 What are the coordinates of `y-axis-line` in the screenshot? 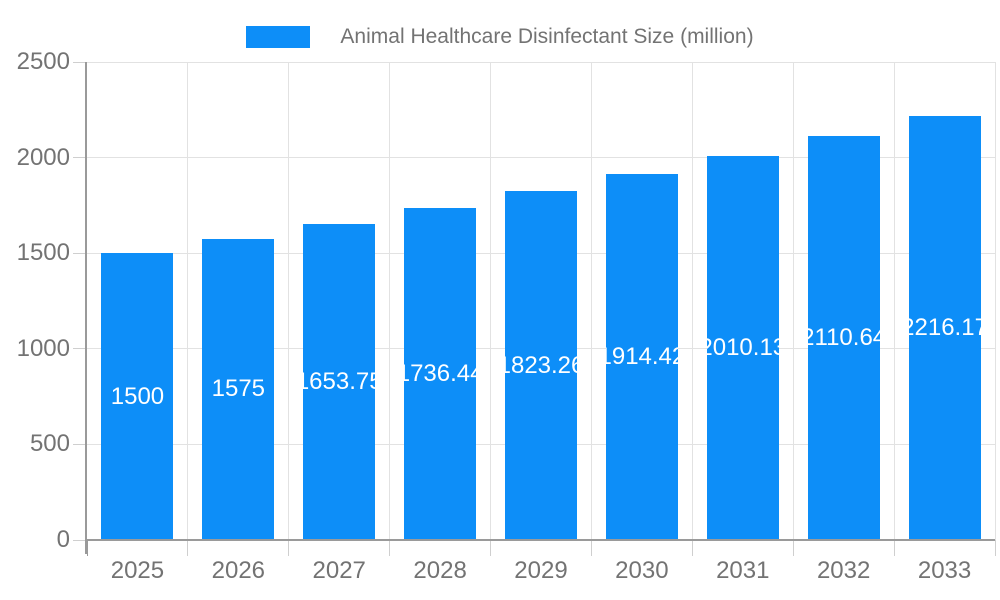 It's located at (86, 308).